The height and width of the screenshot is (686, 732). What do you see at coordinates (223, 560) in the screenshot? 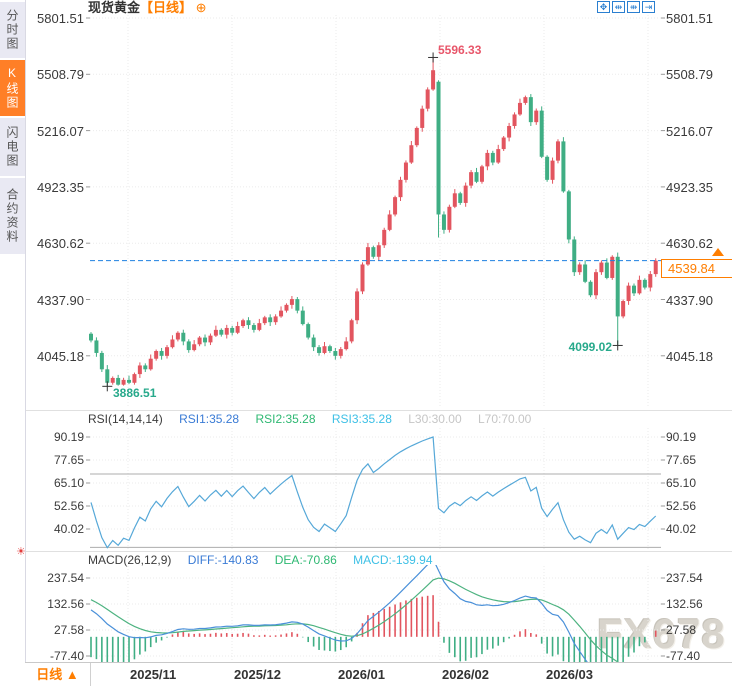
I see `macd-diff-value: DIFF:-140.83` at bounding box center [223, 560].